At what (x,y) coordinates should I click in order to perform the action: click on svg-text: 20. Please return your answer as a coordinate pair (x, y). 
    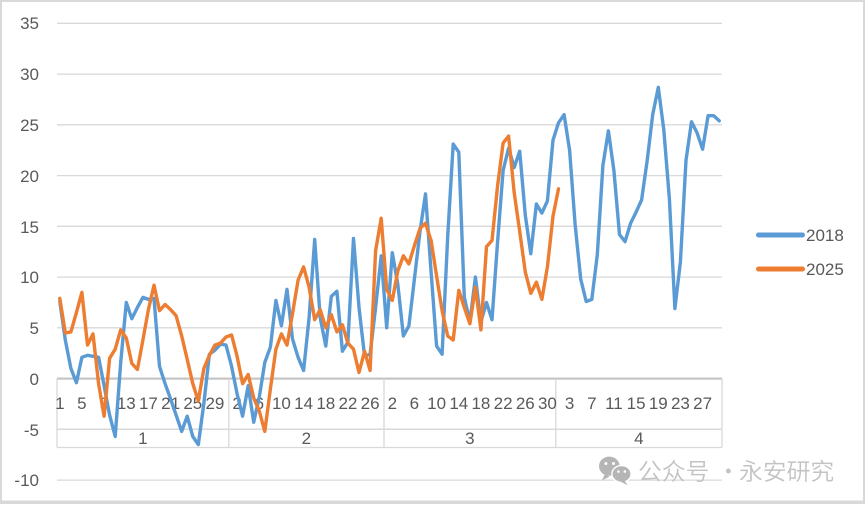
    Looking at the image, I should click on (29, 176).